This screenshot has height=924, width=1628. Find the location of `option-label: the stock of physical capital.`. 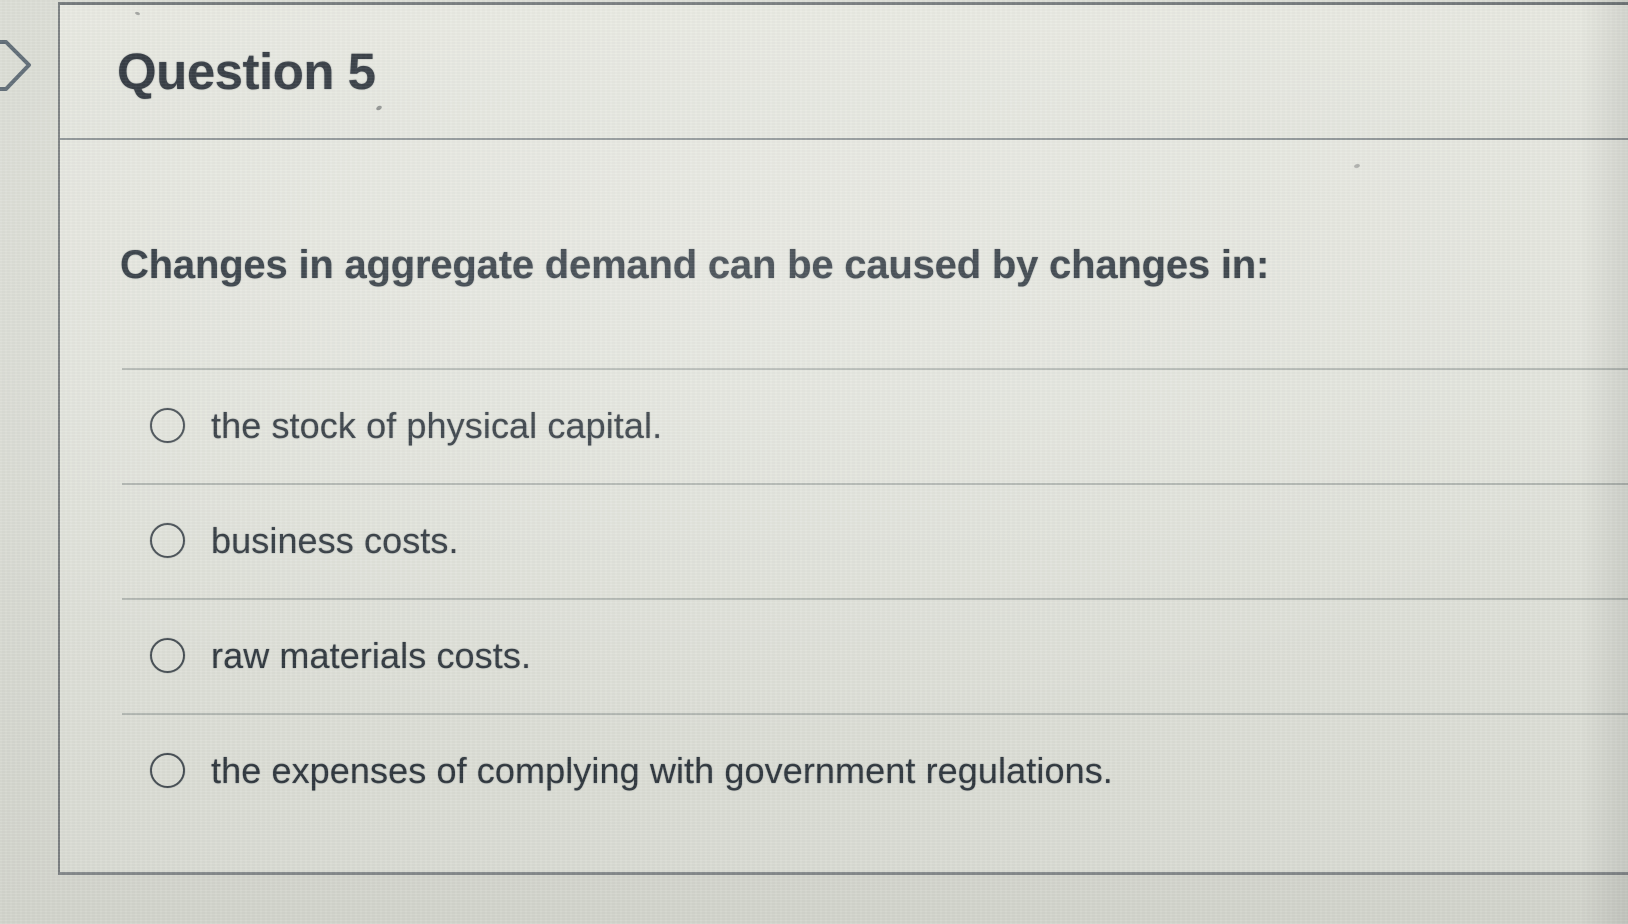

option-label: the stock of physical capital. is located at coordinates (437, 425).